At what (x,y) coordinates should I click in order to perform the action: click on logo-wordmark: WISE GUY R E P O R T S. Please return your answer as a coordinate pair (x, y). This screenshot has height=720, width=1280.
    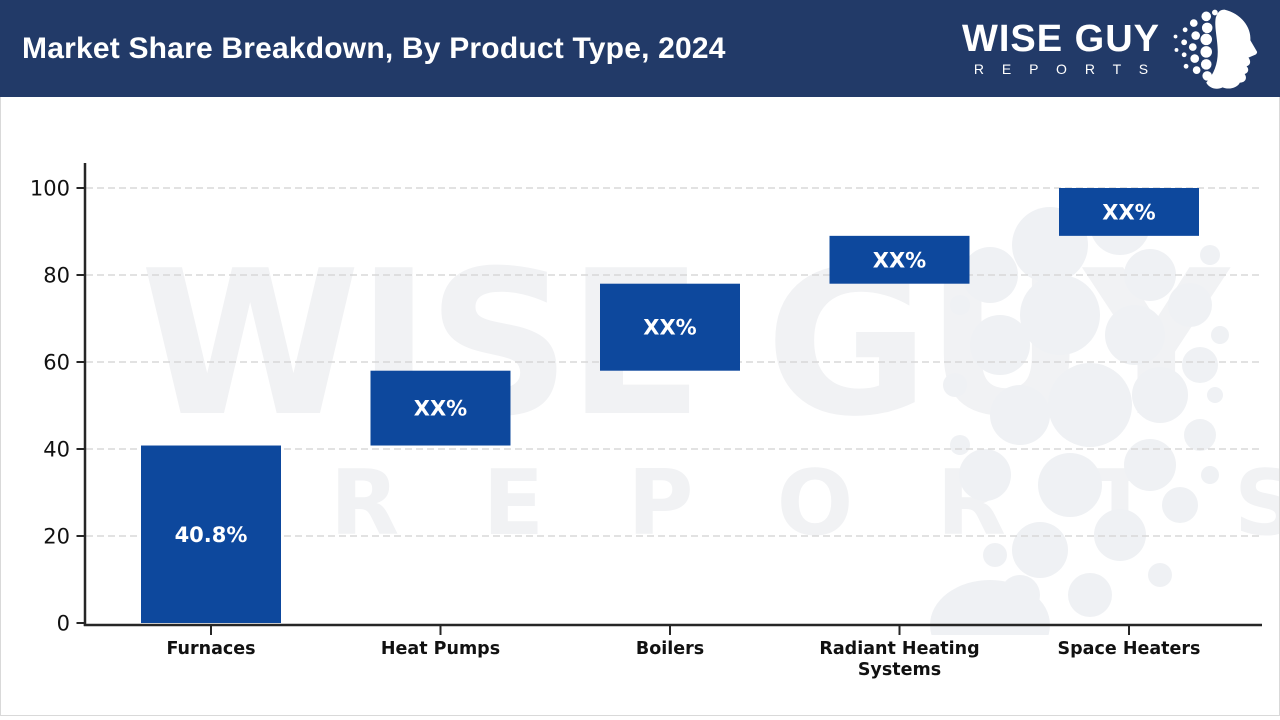
    Looking at the image, I should click on (1061, 48).